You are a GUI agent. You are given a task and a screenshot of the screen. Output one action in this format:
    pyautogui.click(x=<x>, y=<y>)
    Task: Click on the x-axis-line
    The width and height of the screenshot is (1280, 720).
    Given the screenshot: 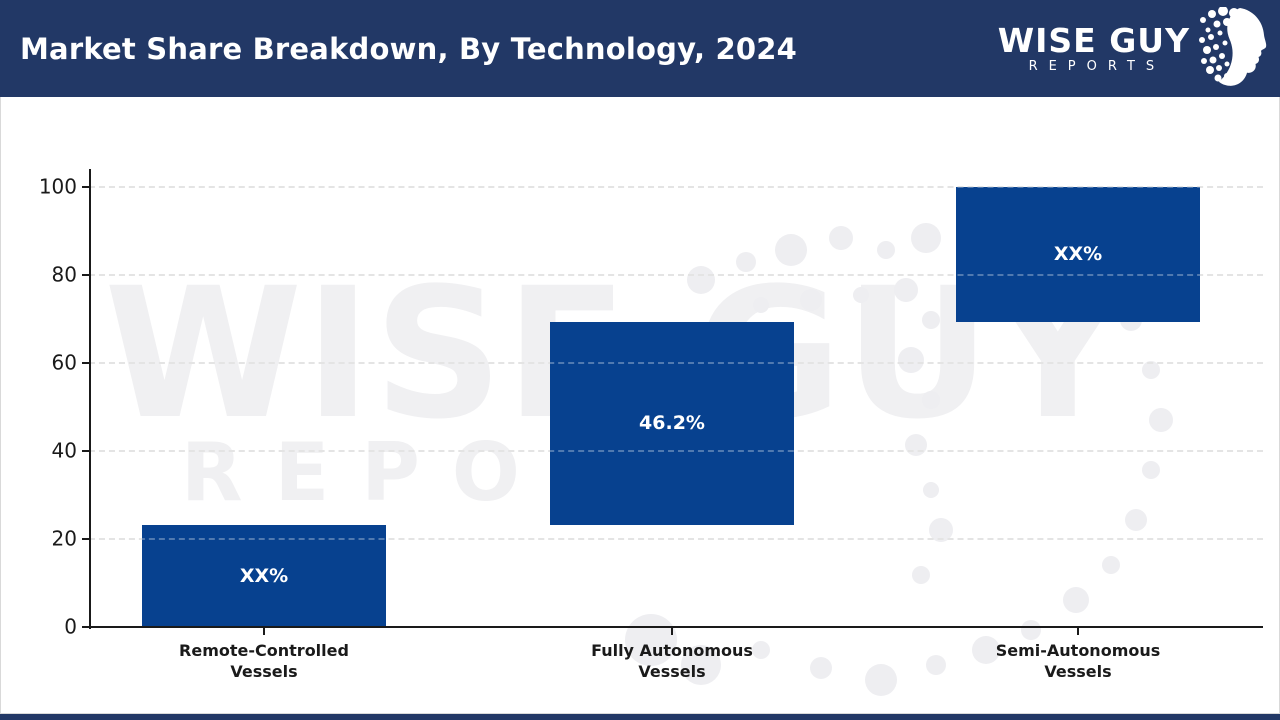 What is the action you would take?
    pyautogui.click(x=676, y=627)
    